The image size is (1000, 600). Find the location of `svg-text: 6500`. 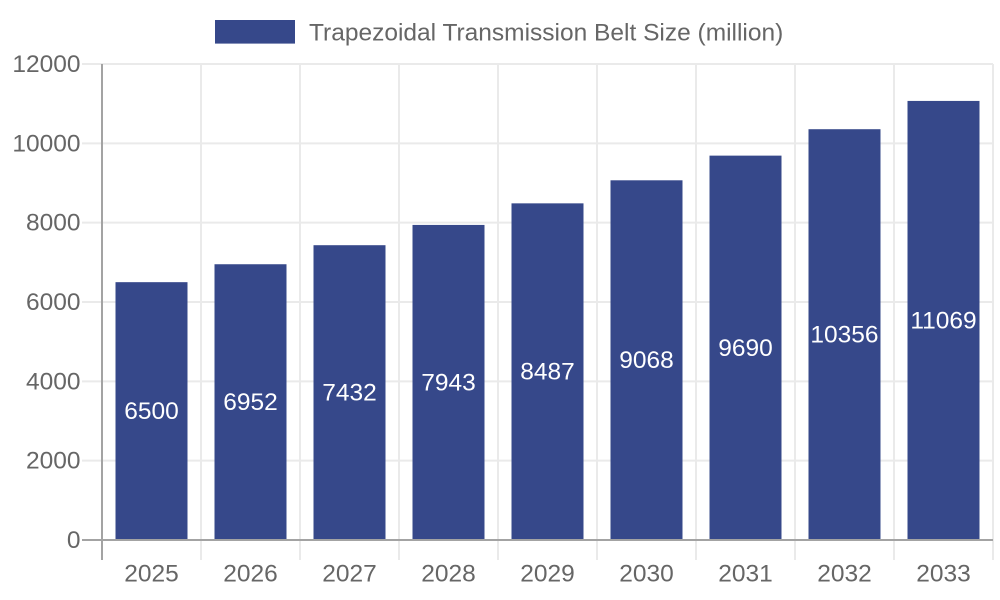

svg-text: 6500 is located at coordinates (151, 411).